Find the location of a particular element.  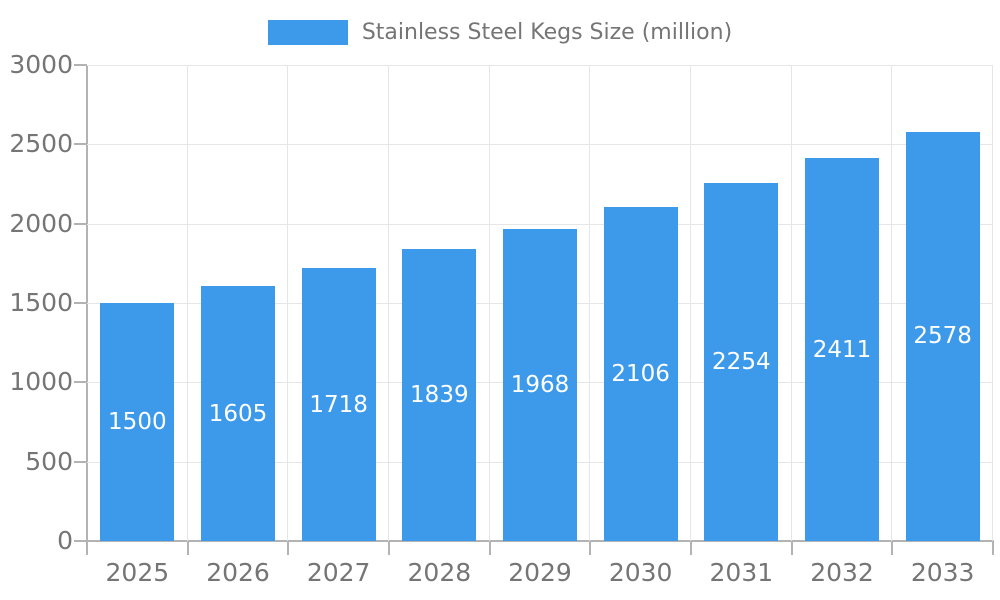

y-axis-tick-label: 2500 is located at coordinates (41, 144).